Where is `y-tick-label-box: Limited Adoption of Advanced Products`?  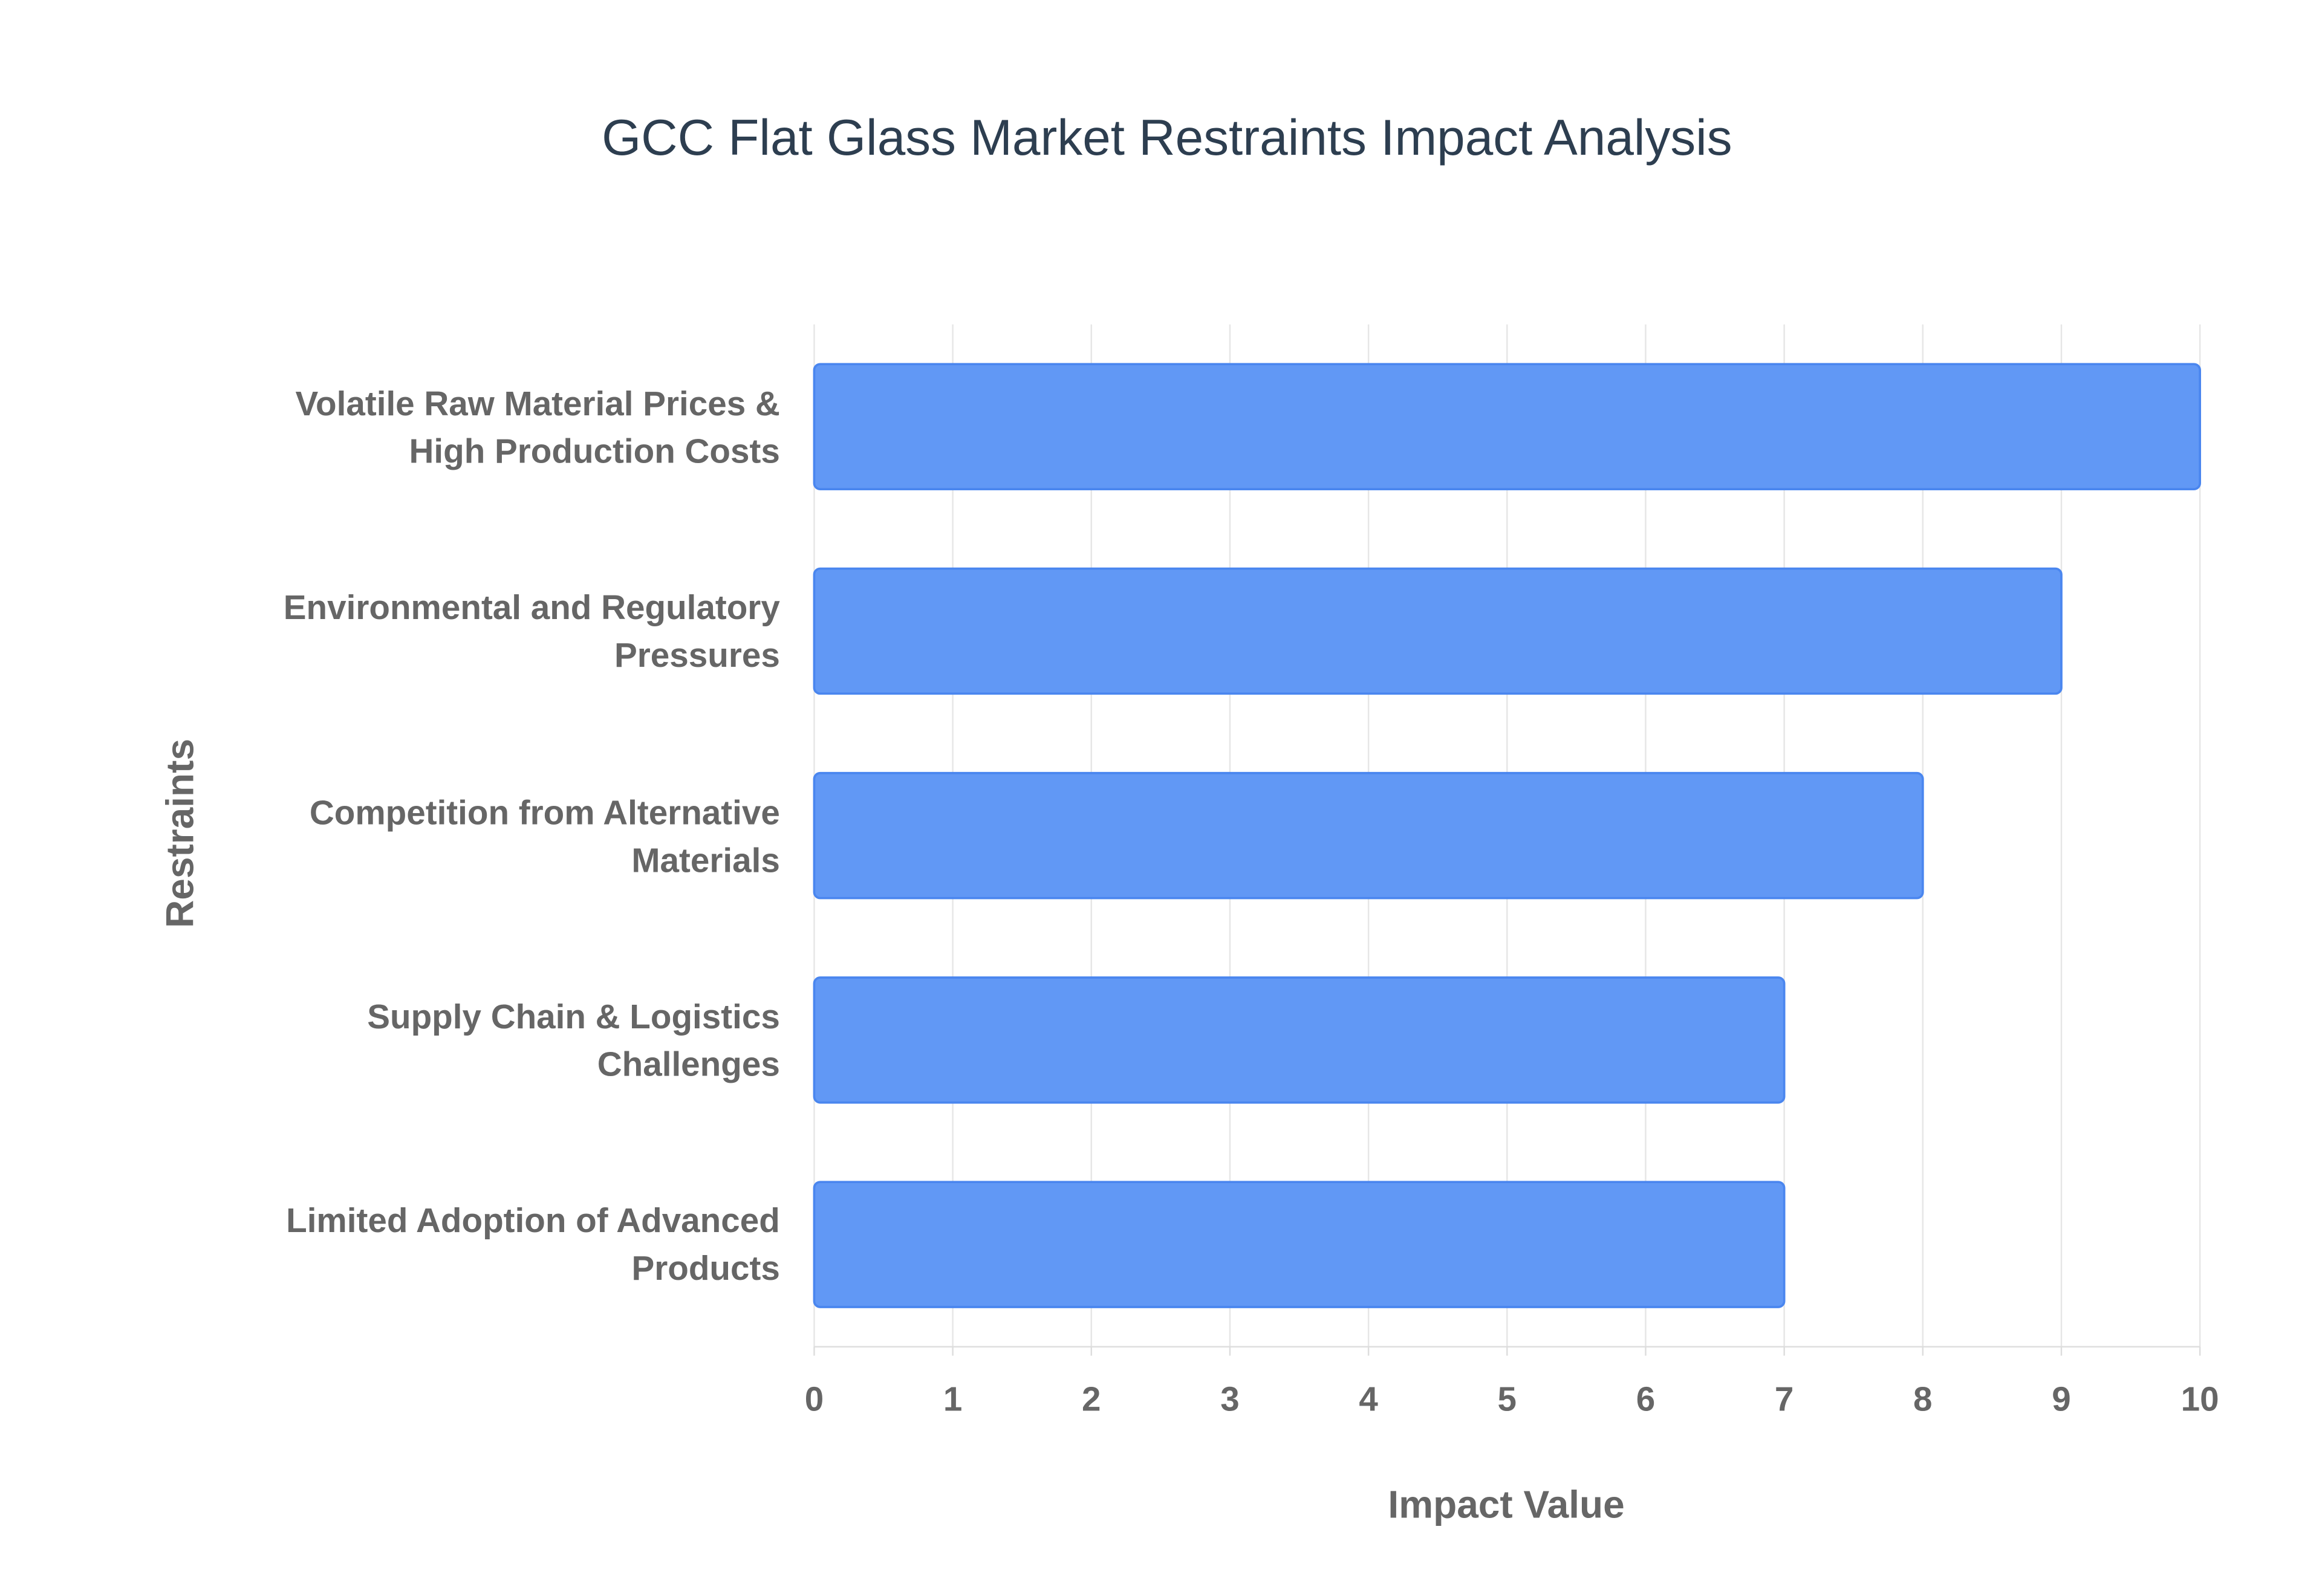 y-tick-label-box: Limited Adoption of Advanced Products is located at coordinates (533, 1244).